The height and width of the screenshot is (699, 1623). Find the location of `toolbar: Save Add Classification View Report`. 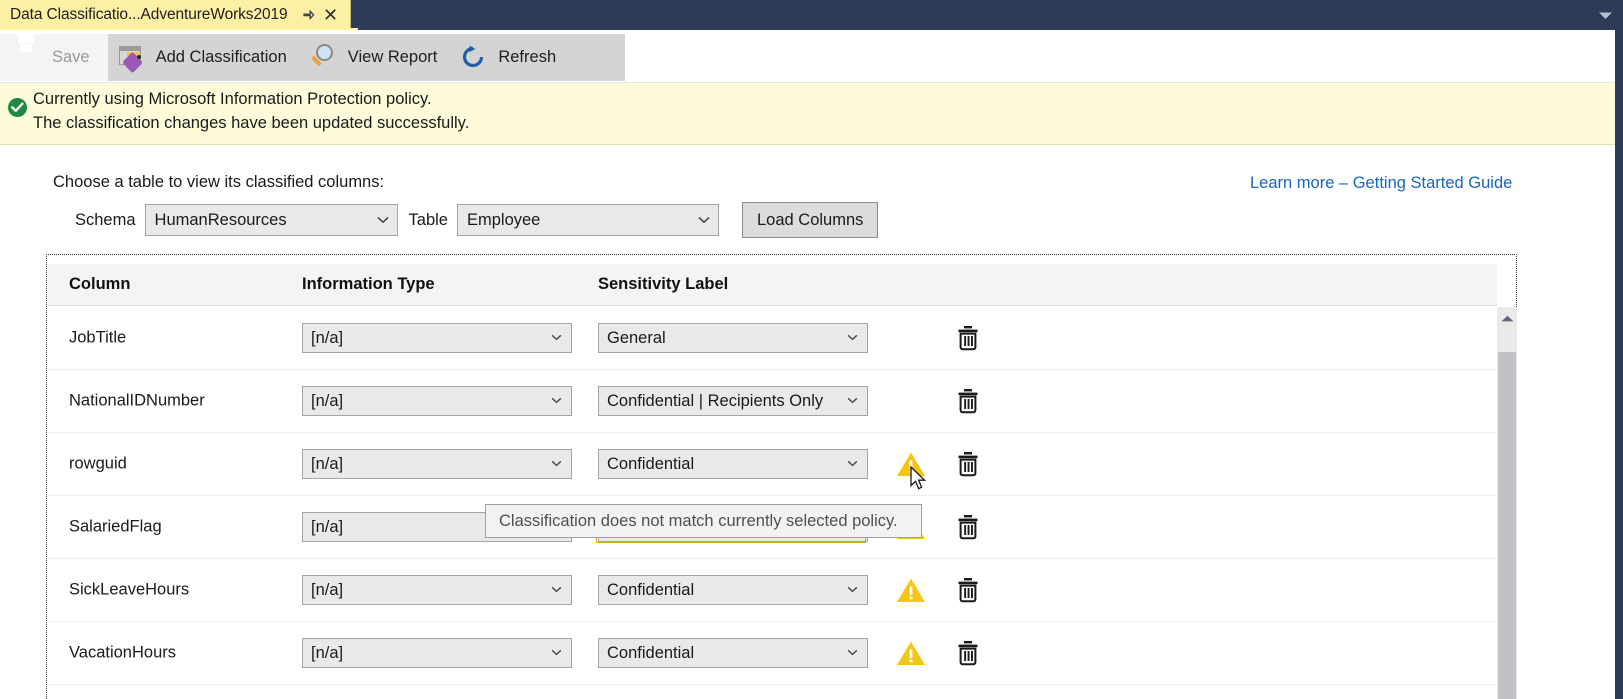

toolbar: Save Add Classification View Report is located at coordinates (811, 56).